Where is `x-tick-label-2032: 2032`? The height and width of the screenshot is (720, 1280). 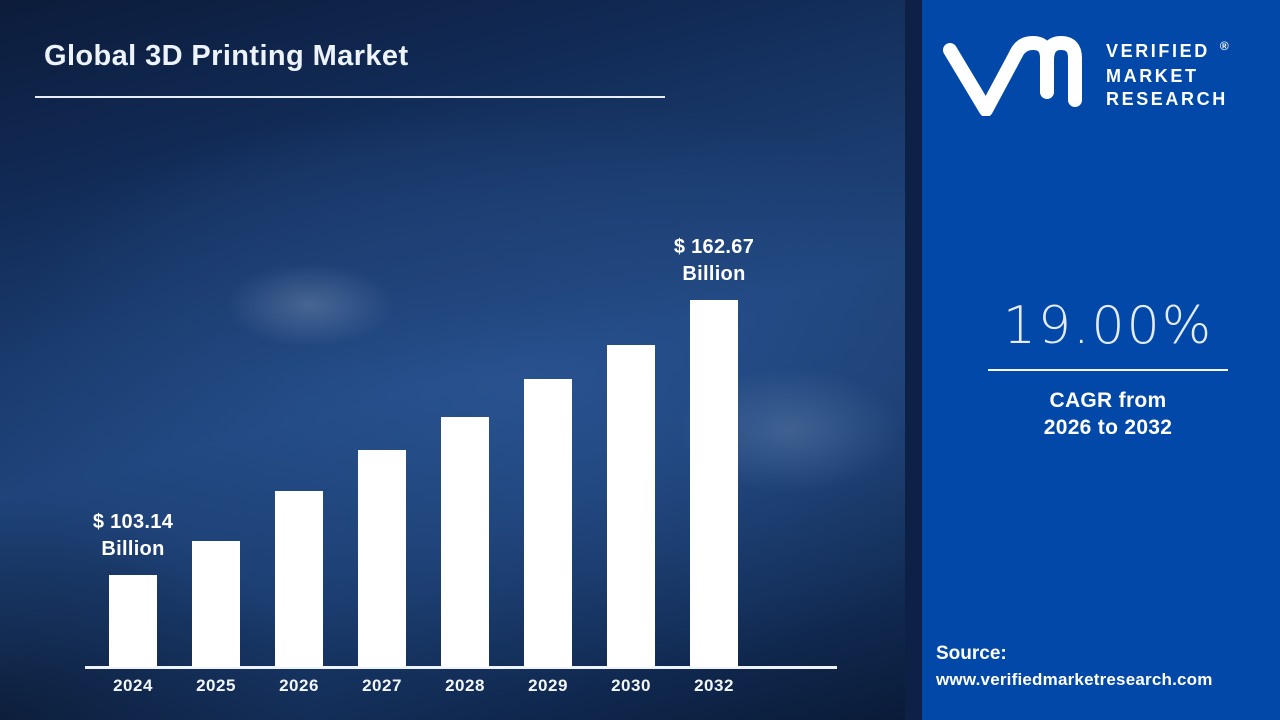 x-tick-label-2032: 2032 is located at coordinates (714, 685).